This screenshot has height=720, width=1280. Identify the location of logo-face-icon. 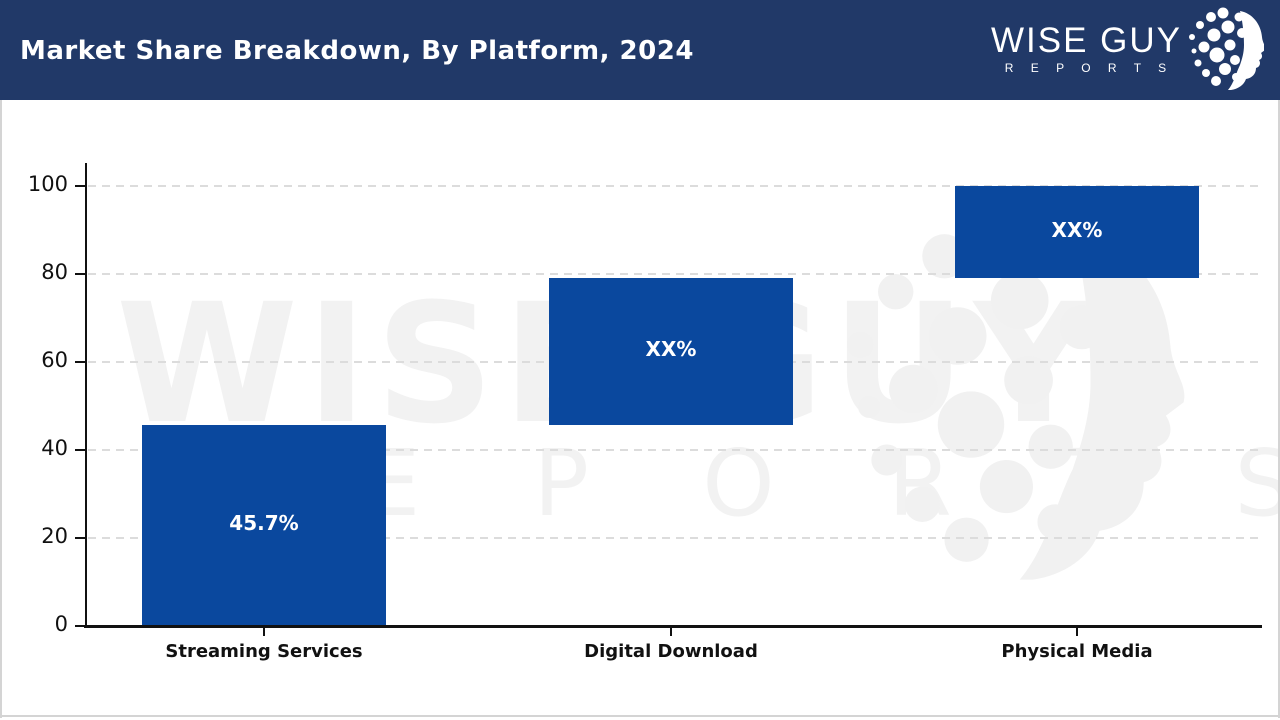
(1226, 48).